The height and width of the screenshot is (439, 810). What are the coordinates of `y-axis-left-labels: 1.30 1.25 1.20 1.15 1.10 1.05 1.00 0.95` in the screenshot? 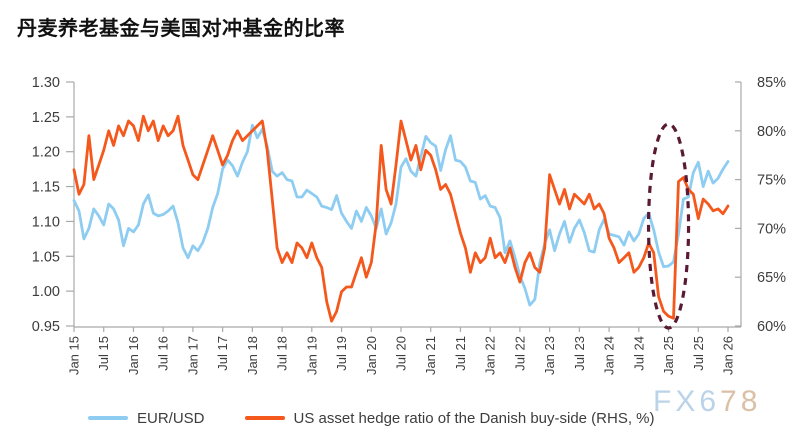 It's located at (53, 205).